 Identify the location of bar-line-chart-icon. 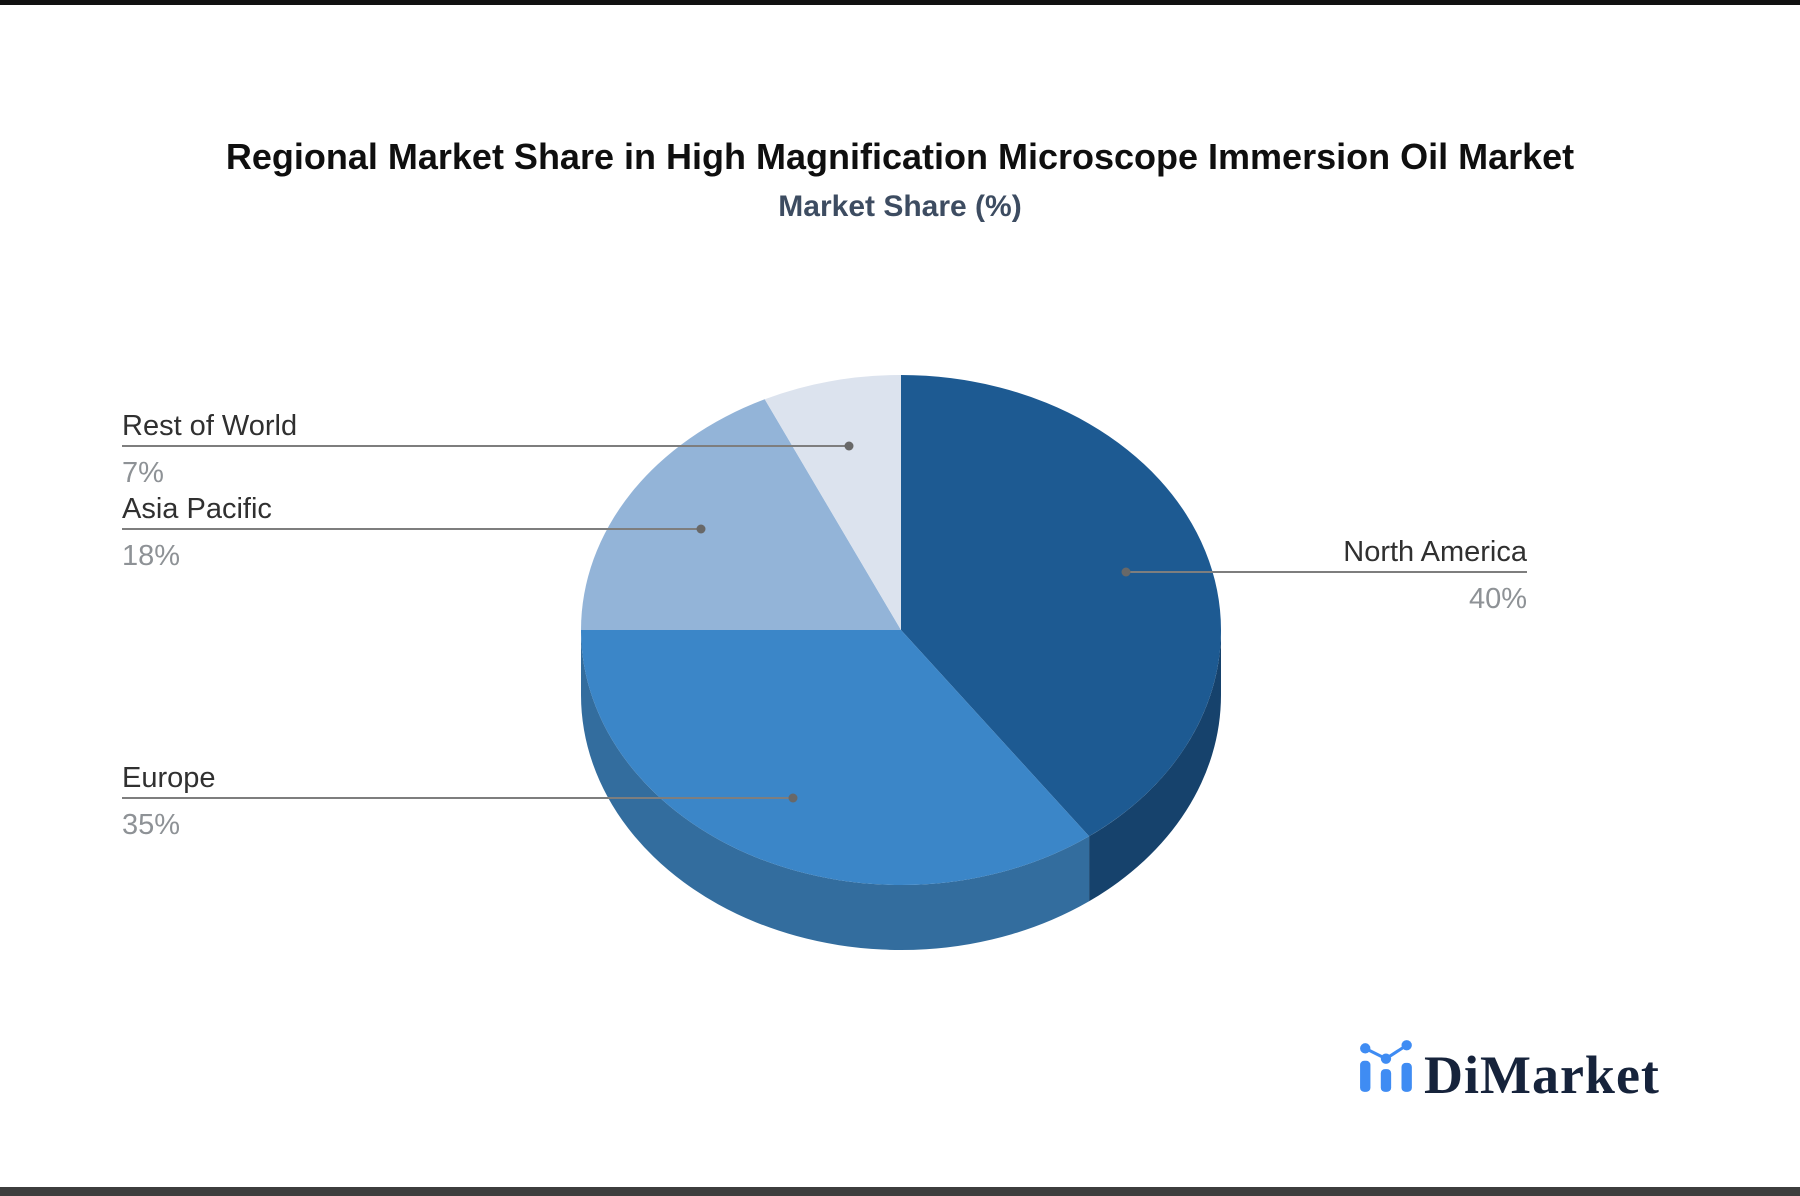
(1386, 1066).